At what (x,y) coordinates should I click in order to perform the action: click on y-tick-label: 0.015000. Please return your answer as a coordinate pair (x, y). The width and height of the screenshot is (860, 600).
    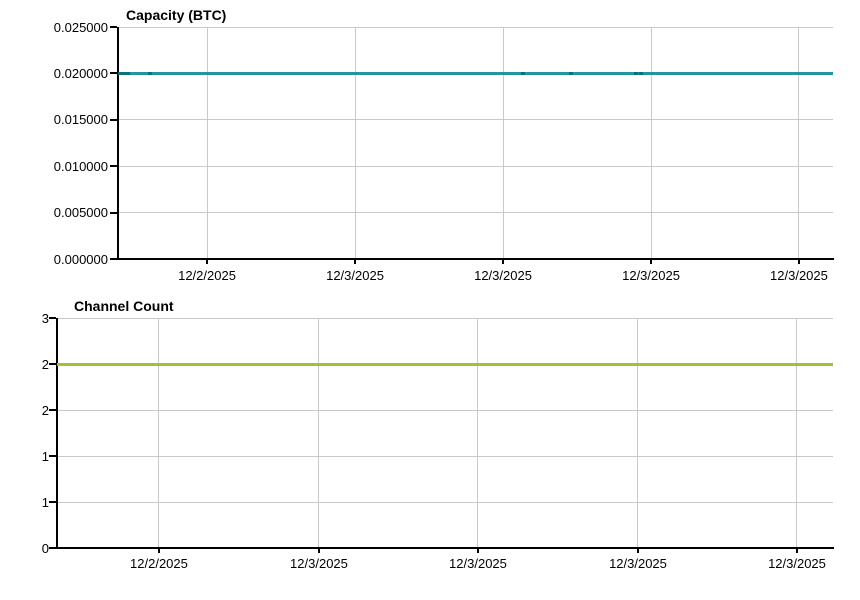
    Looking at the image, I should click on (80, 120).